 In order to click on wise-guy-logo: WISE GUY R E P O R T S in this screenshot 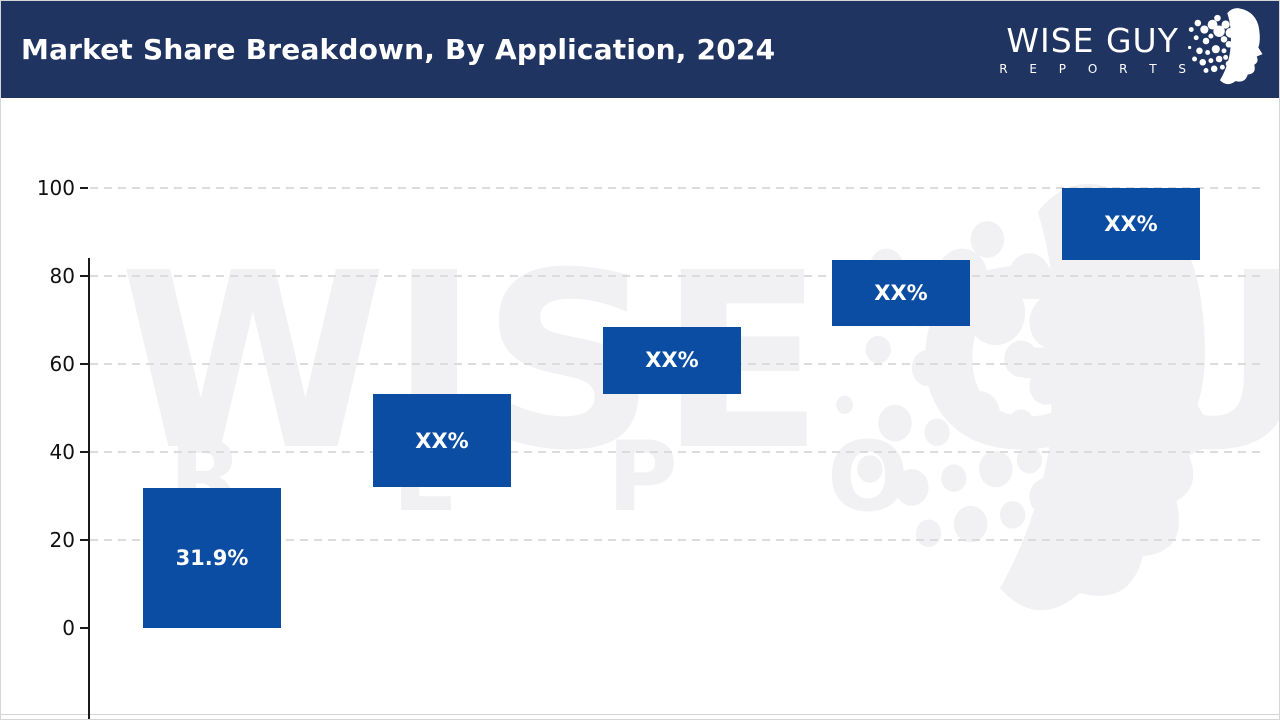, I will do `click(1134, 50)`.